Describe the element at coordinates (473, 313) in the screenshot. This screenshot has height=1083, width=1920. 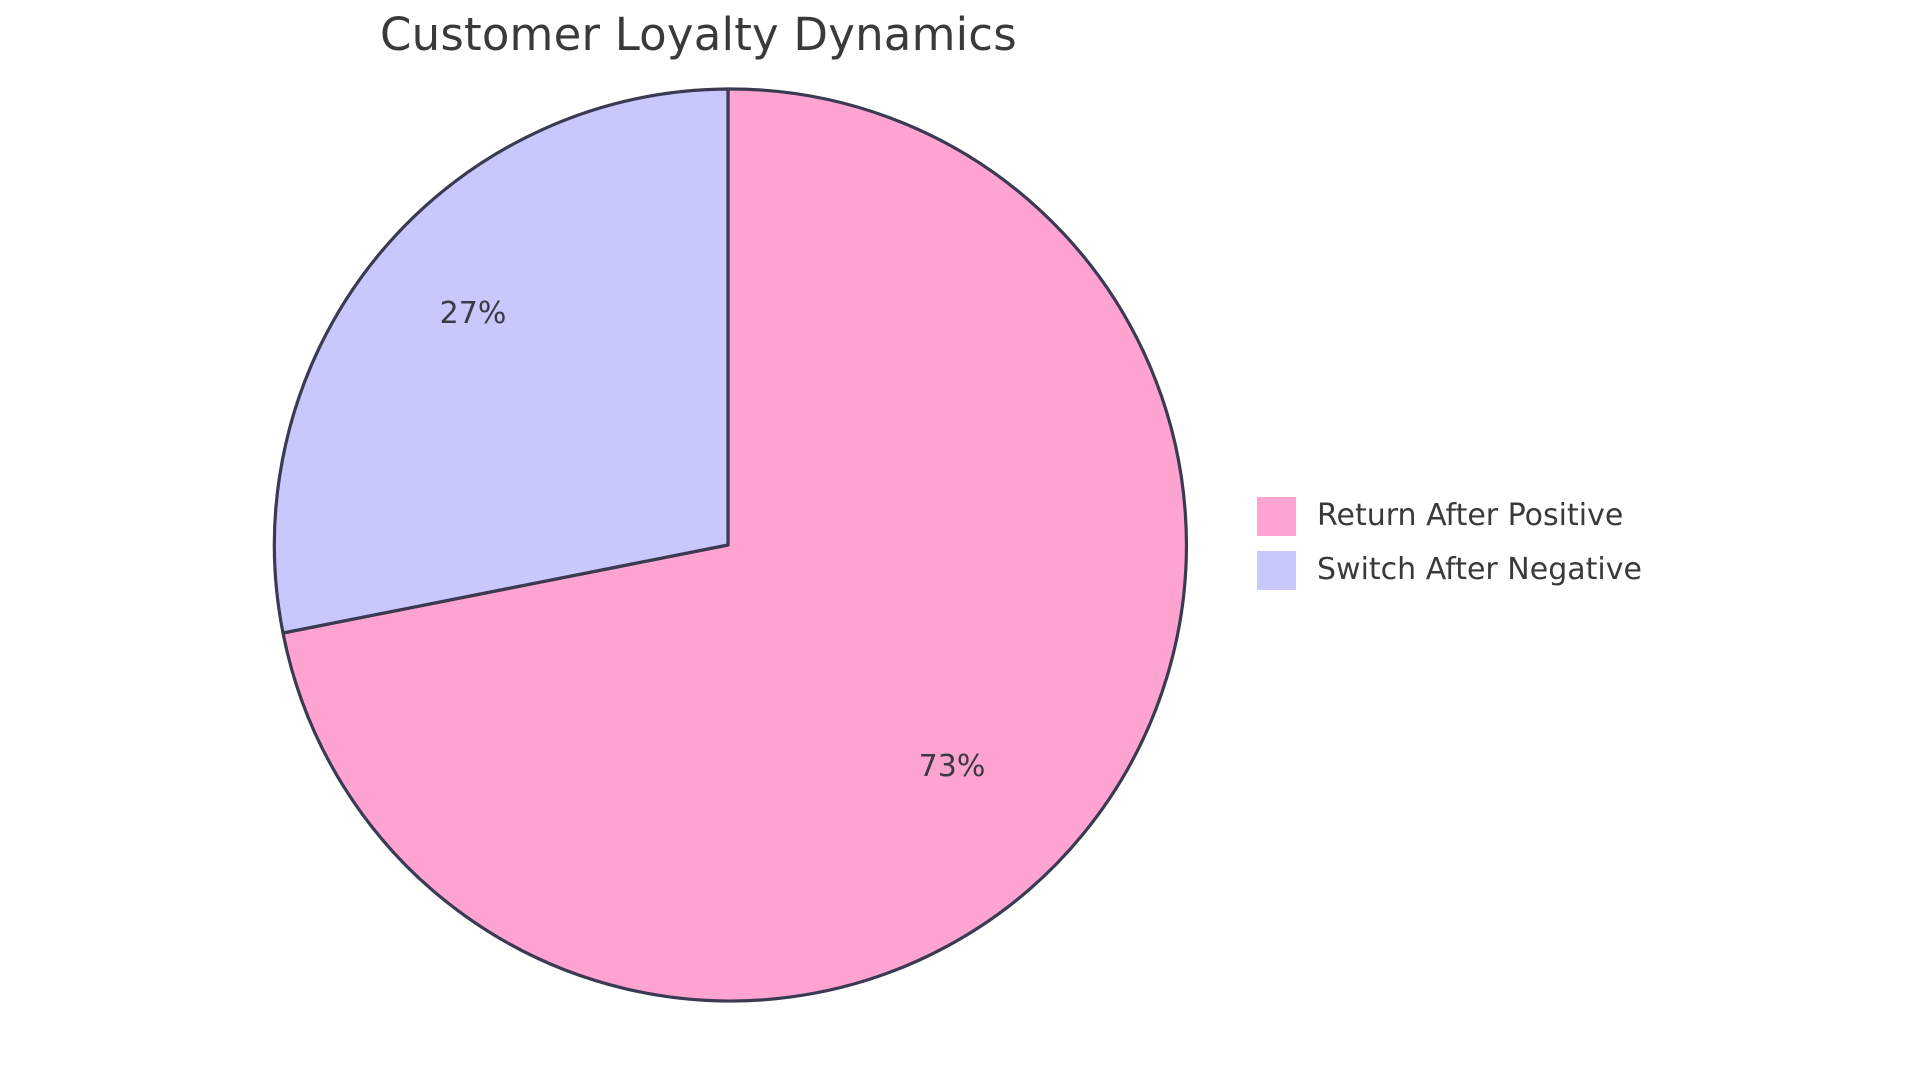
I see `slice-label-switch-after-negative: 27%` at that location.